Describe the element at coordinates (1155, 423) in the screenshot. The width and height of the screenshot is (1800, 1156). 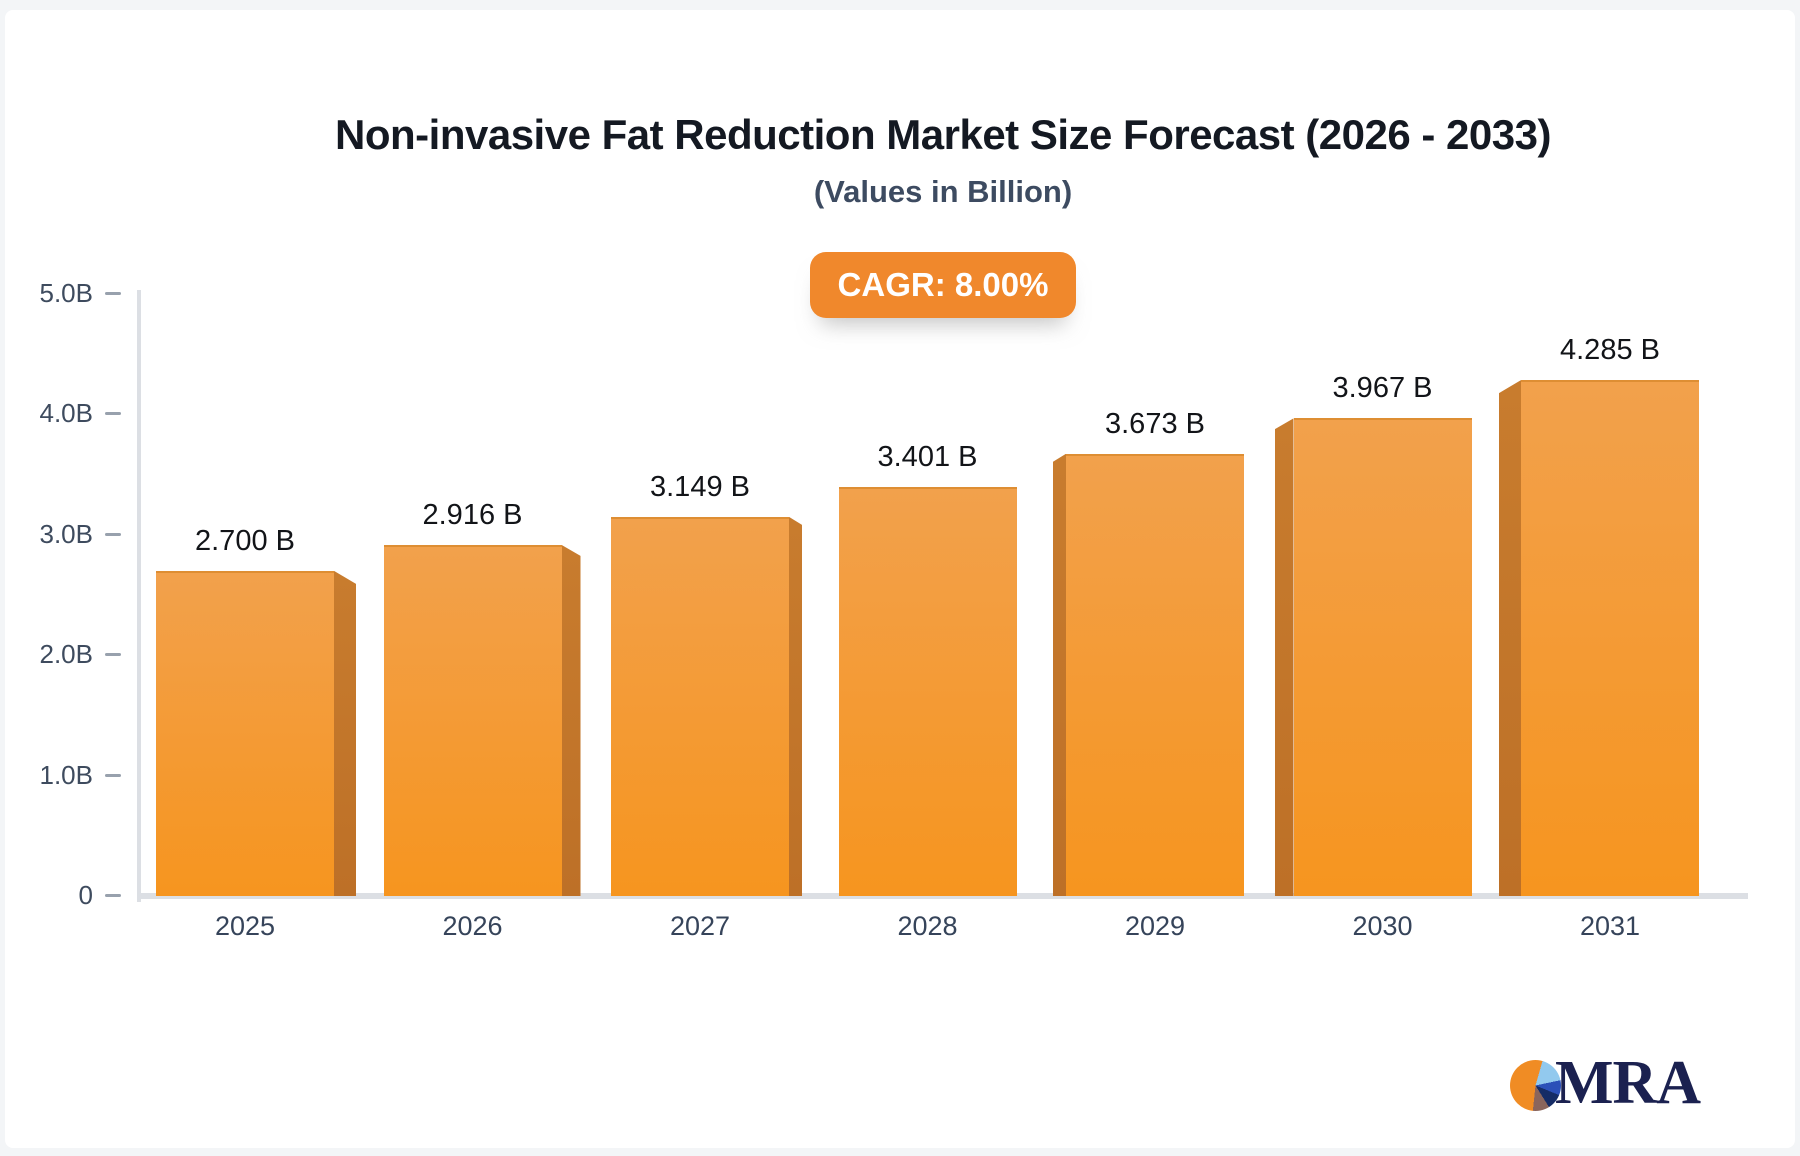
I see `bar-value-label-2029: 3.673 B` at that location.